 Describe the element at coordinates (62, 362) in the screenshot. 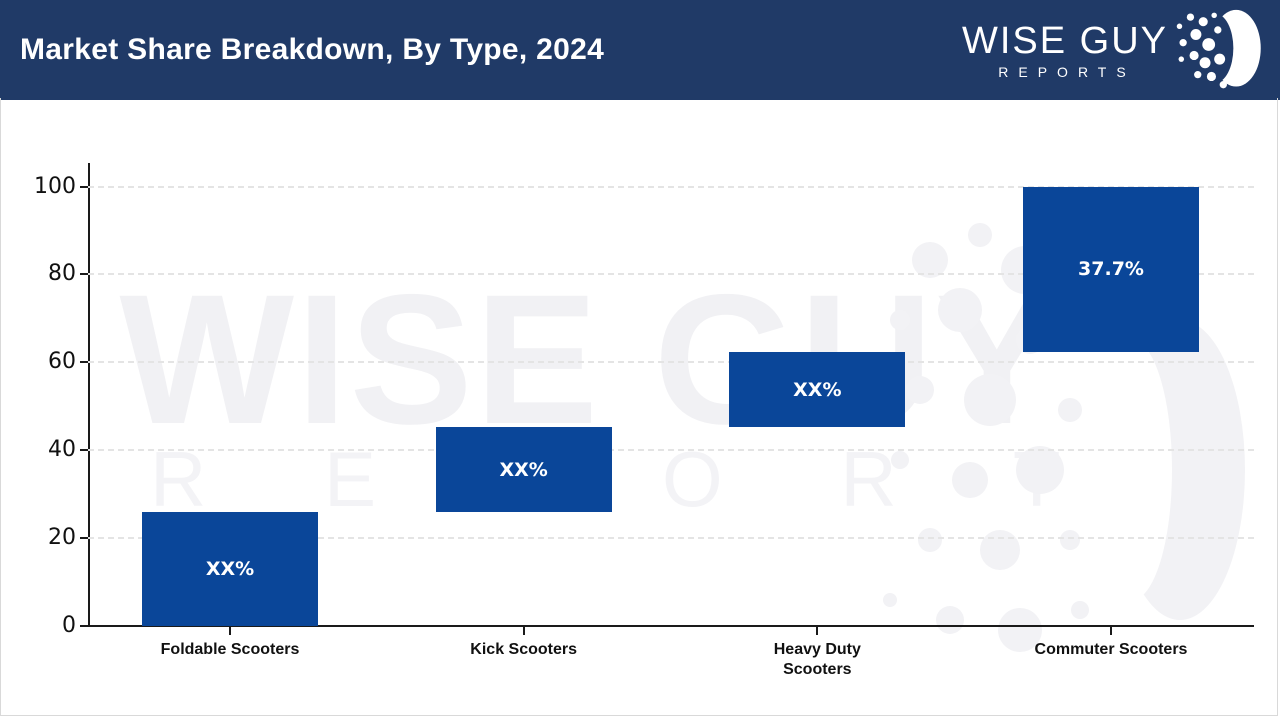

I see `y-tick-label: 60` at that location.